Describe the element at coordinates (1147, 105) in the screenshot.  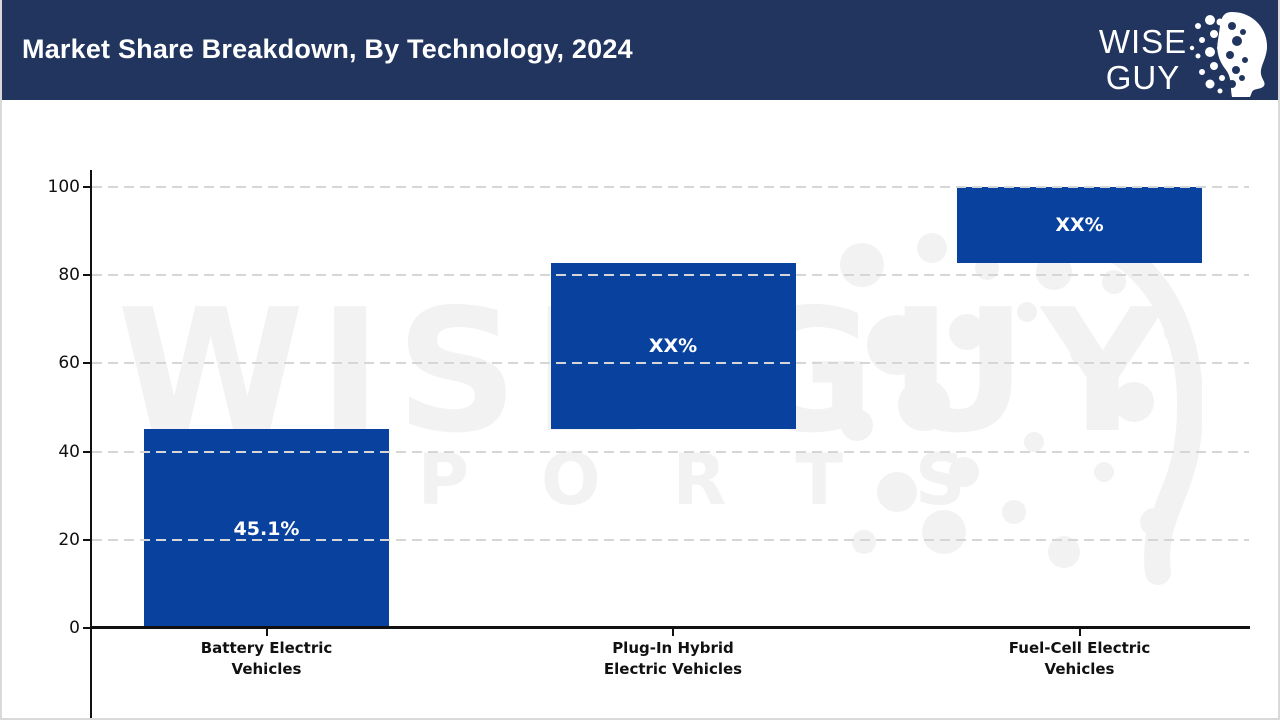
I see `brand-subtitle: REPORTS` at that location.